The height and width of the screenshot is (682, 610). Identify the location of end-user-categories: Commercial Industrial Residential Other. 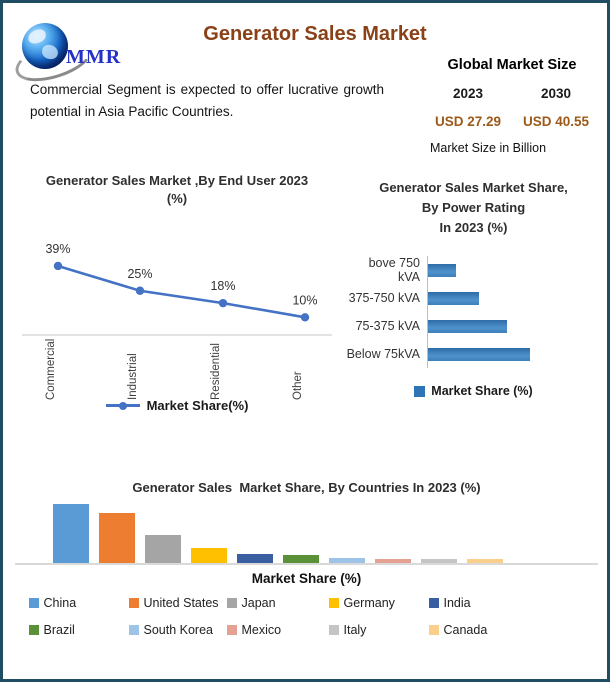
(177, 370).